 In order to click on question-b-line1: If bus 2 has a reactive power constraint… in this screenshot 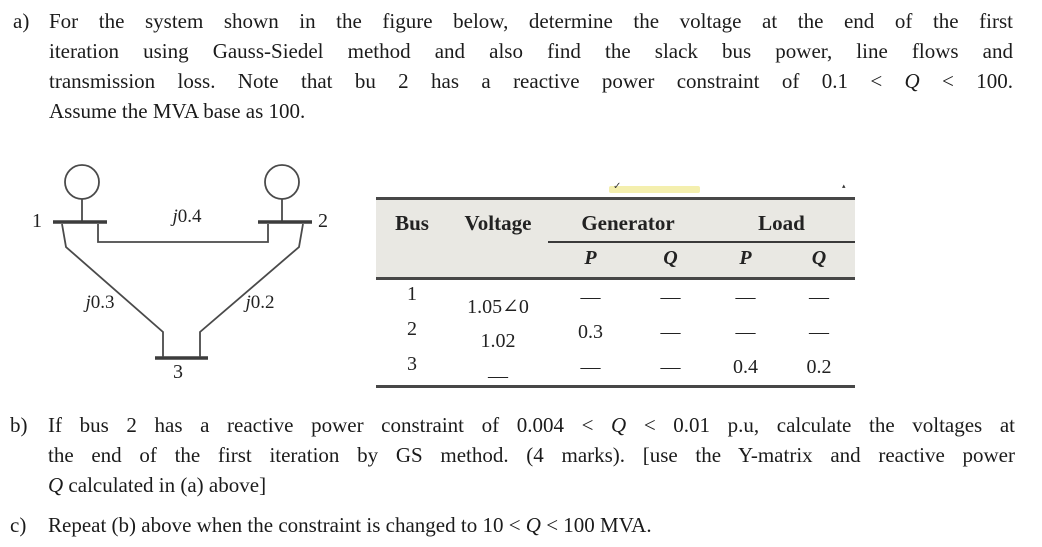, I will do `click(532, 425)`.